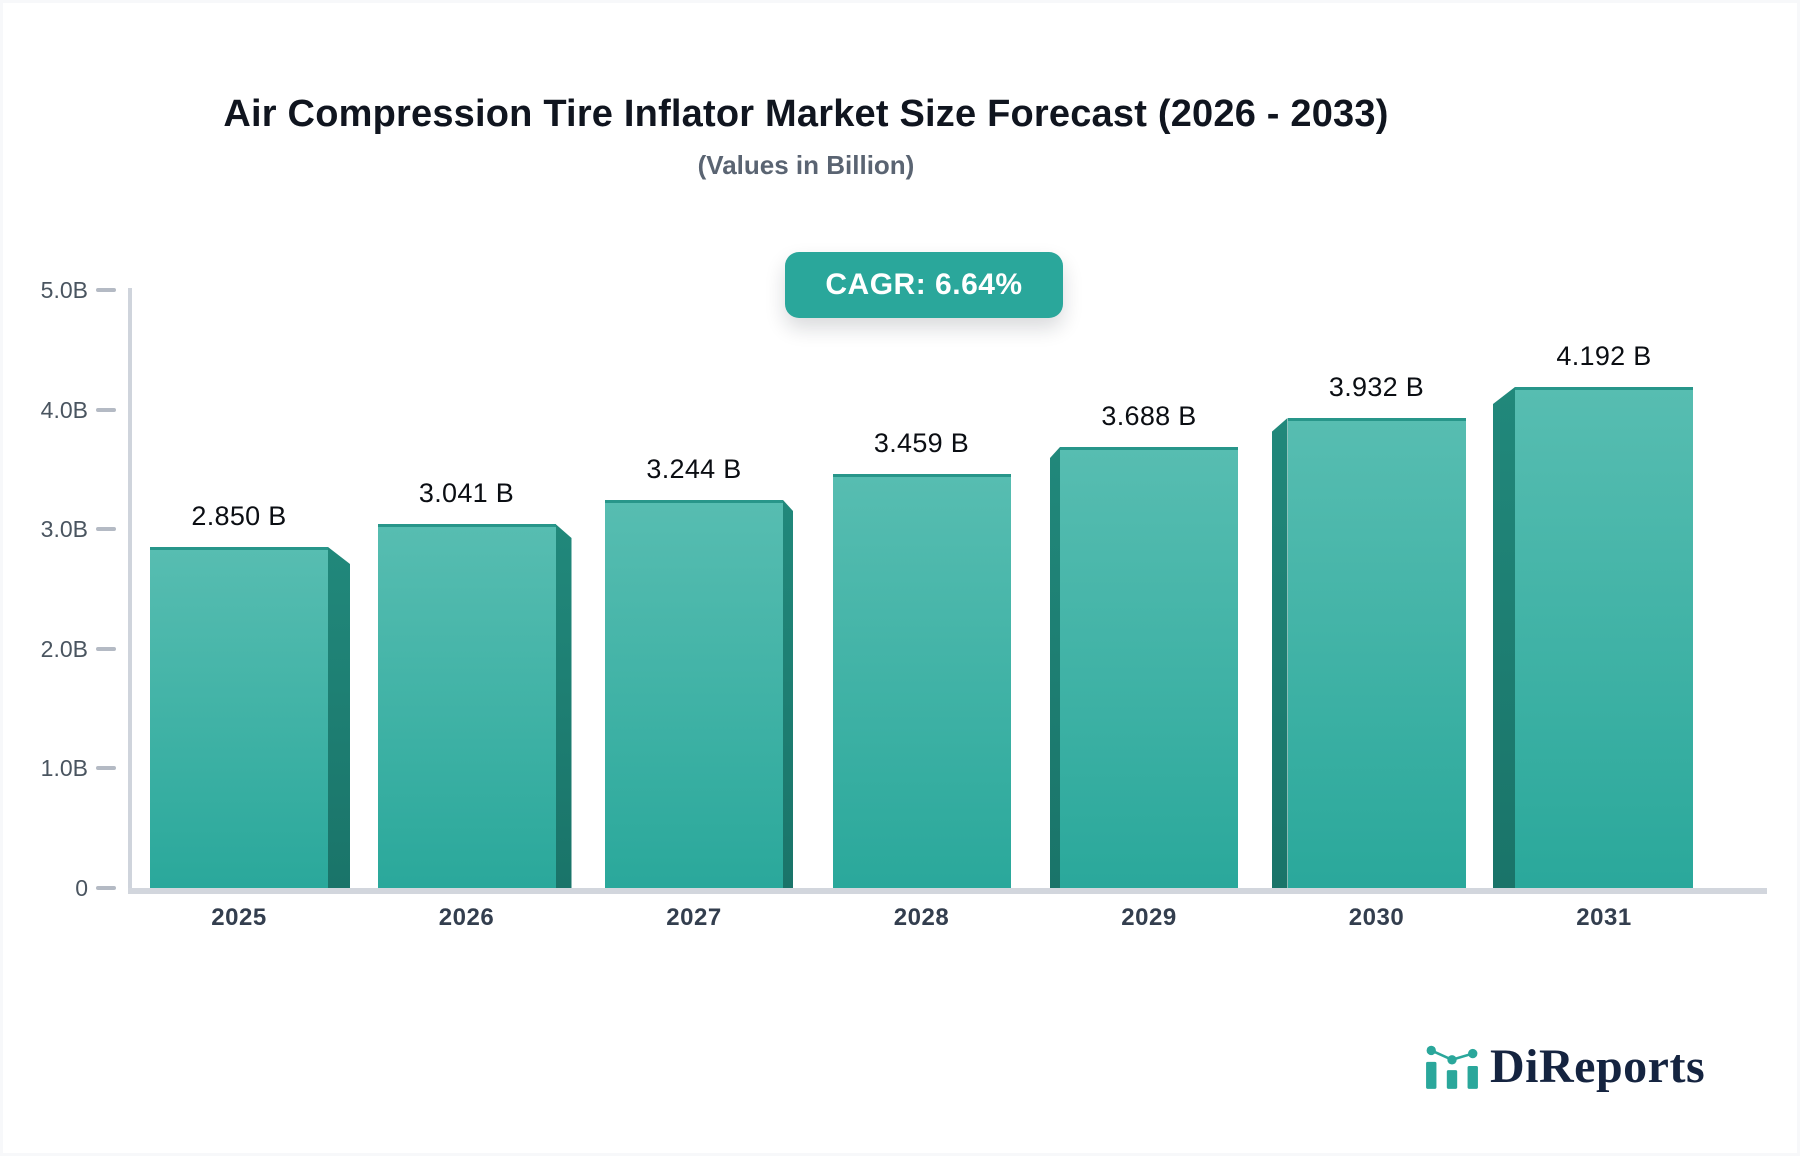  Describe the element at coordinates (806, 164) in the screenshot. I see `chart-subtitle: (Values in Billion)` at that location.